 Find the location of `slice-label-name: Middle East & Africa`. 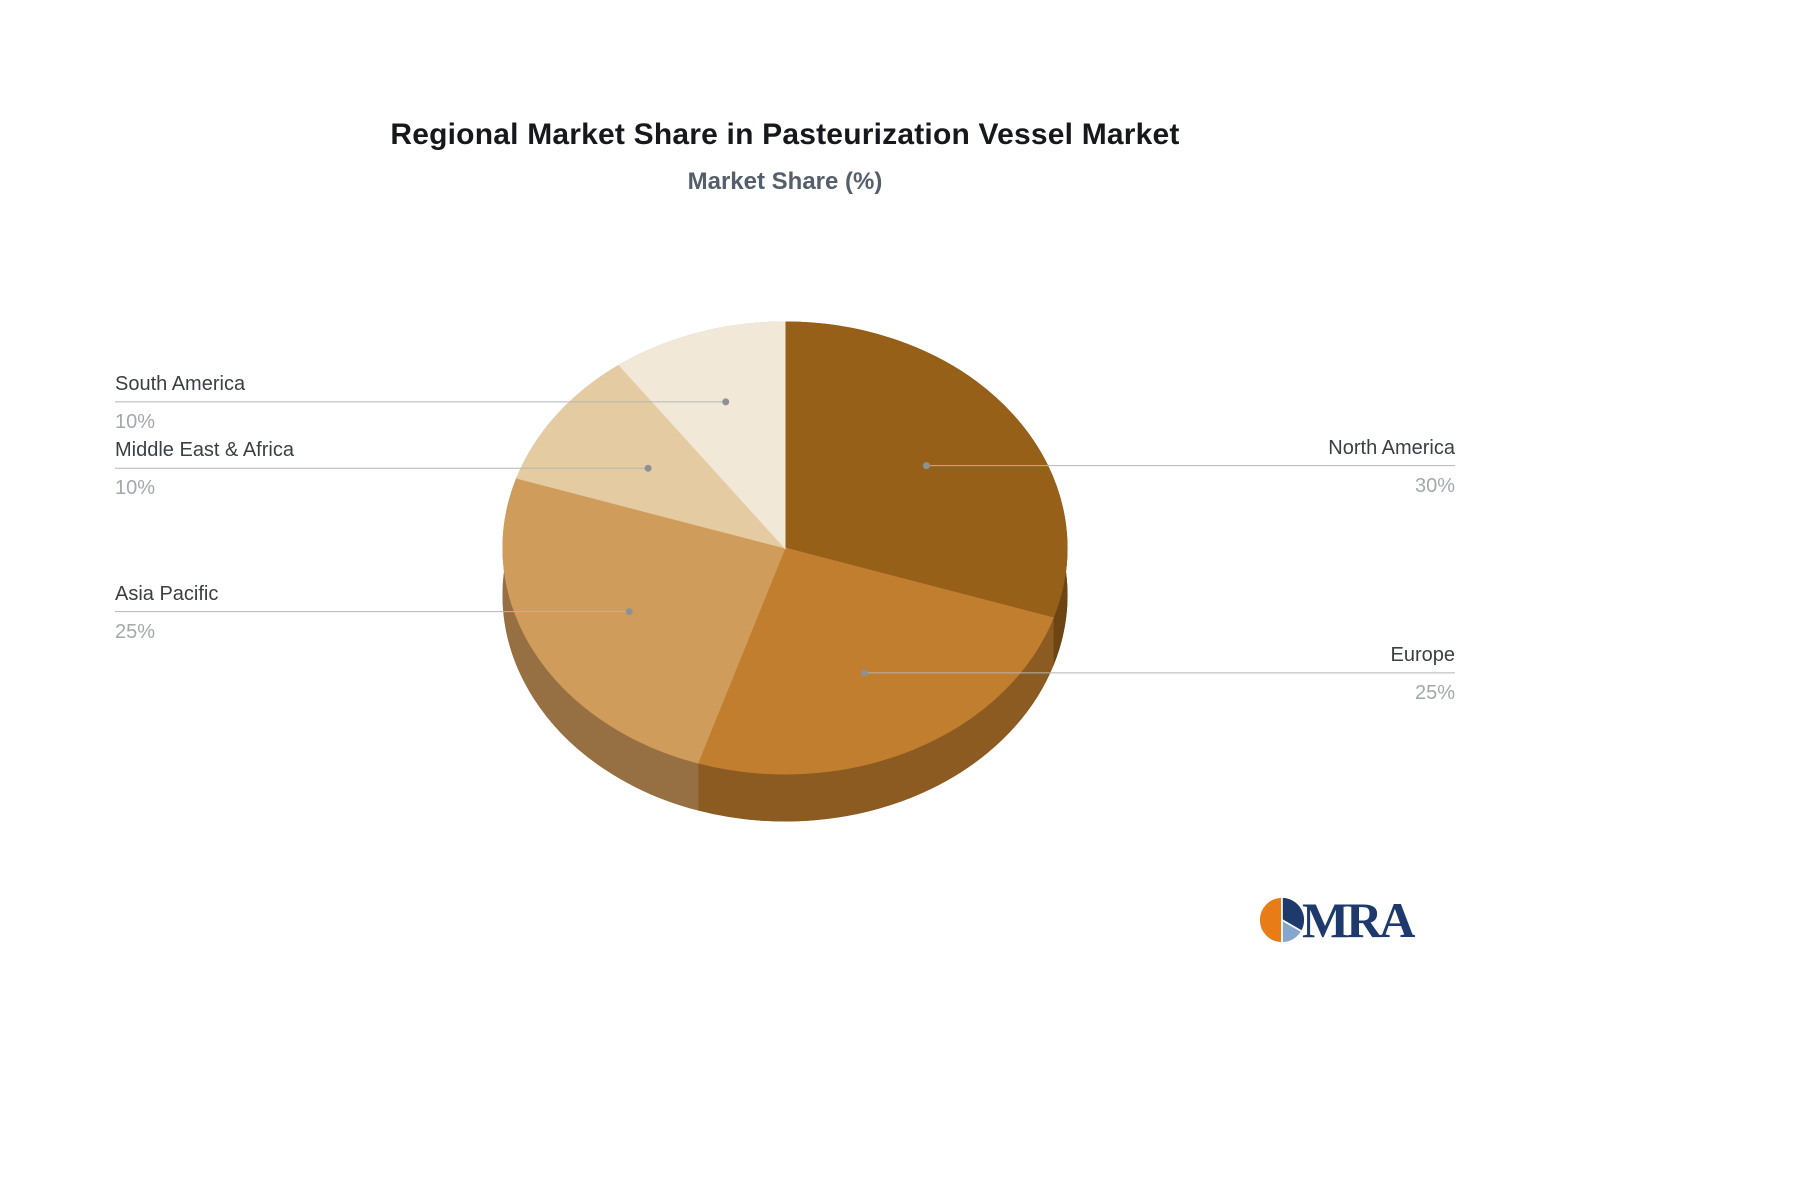

slice-label-name: Middle East & Africa is located at coordinates (204, 450).